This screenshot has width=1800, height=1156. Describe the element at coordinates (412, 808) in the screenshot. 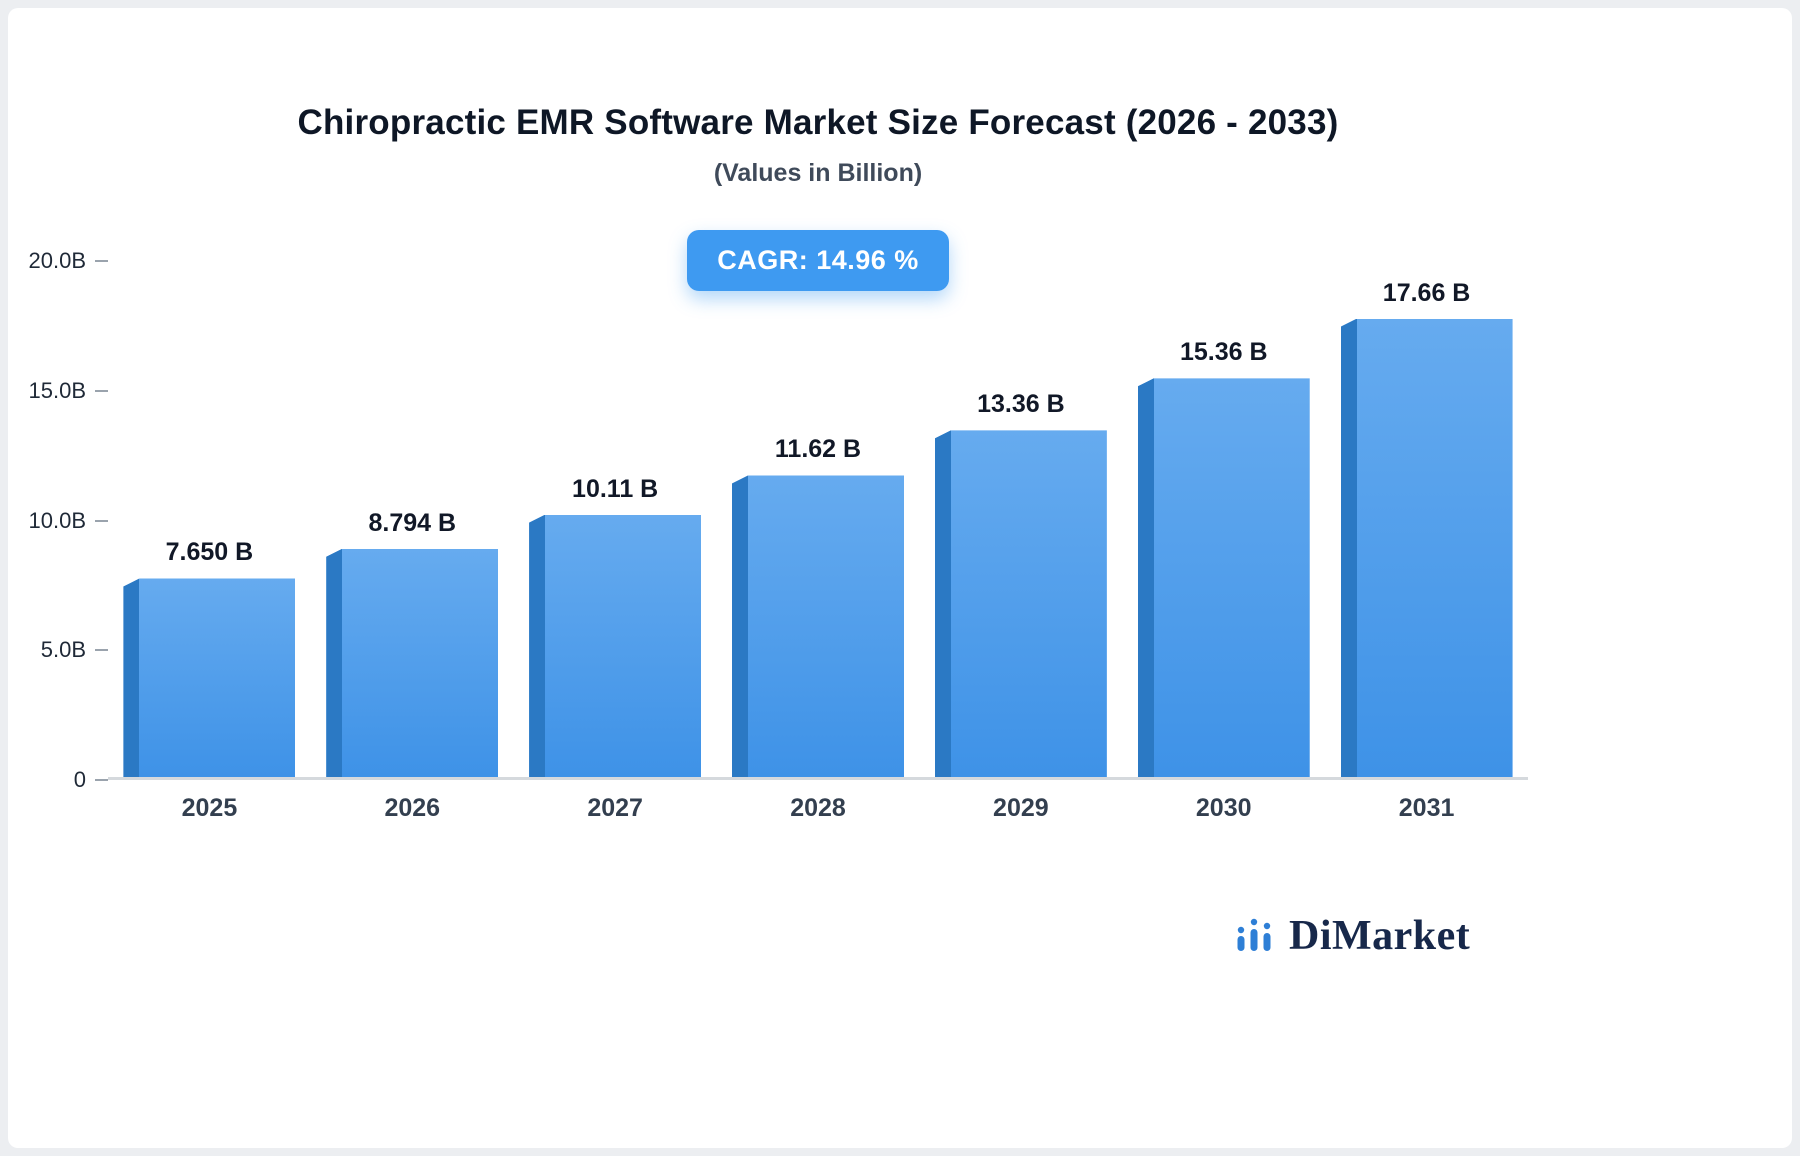

I see `x-axis-label: 2026` at that location.